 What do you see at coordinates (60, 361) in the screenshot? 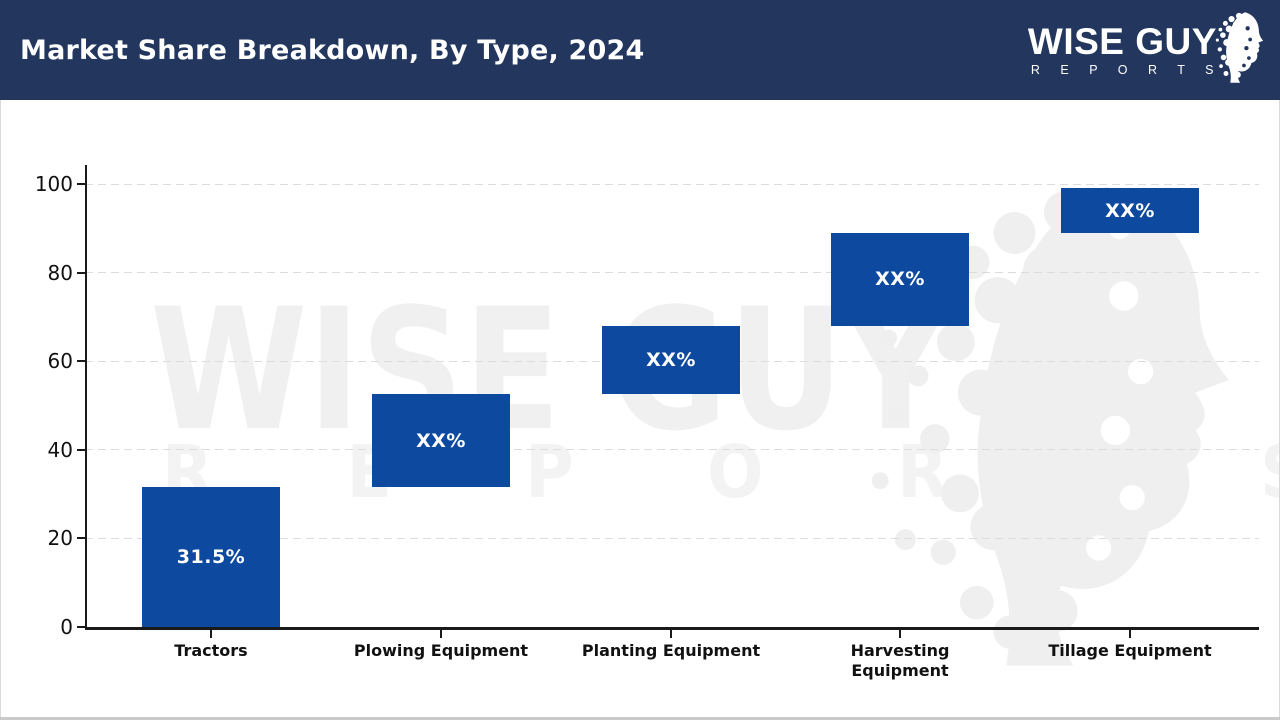
I see `y-tick-label-60: 60` at bounding box center [60, 361].